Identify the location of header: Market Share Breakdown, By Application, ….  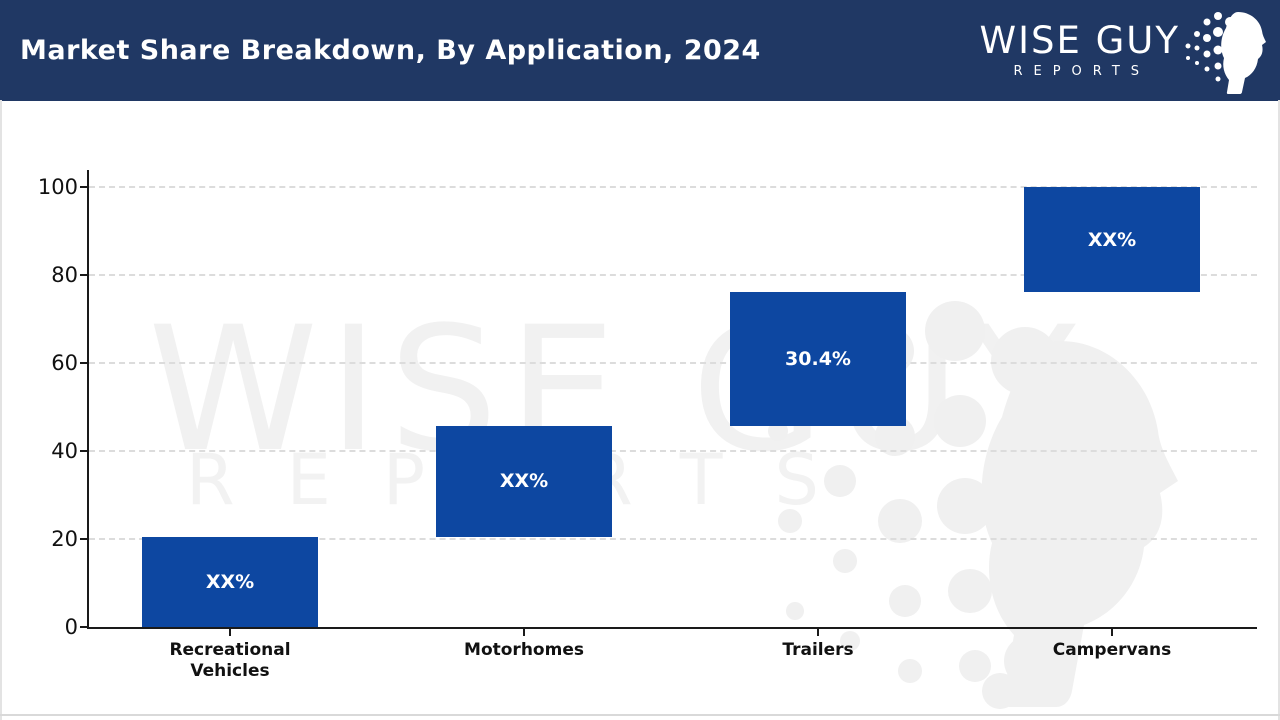
(640, 50).